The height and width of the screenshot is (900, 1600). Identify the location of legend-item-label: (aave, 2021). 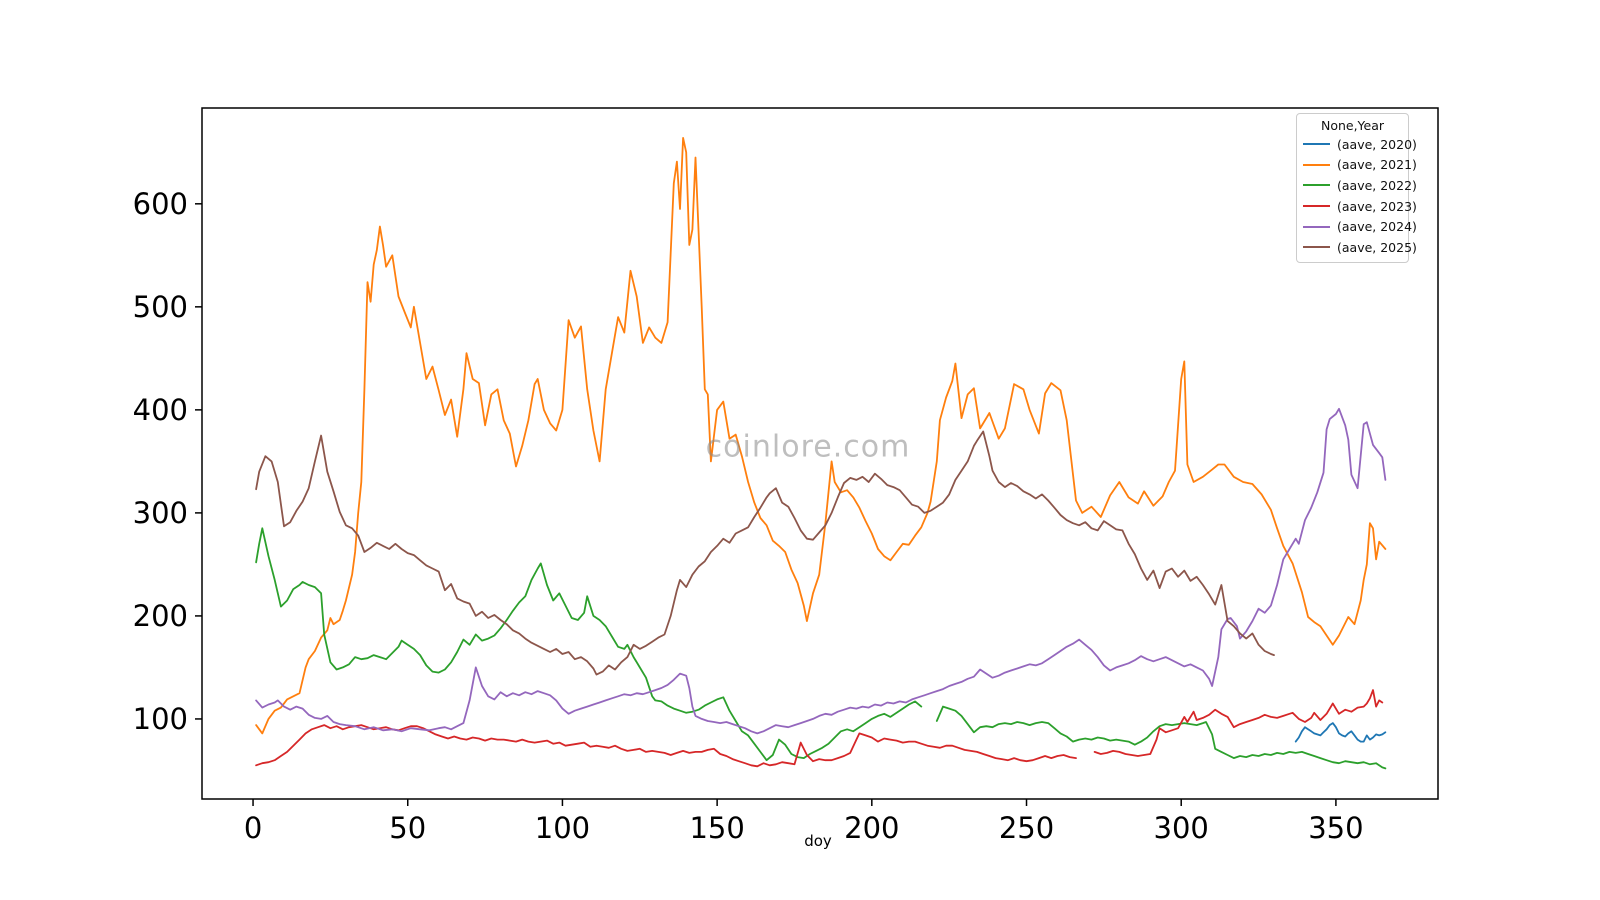
(1377, 165).